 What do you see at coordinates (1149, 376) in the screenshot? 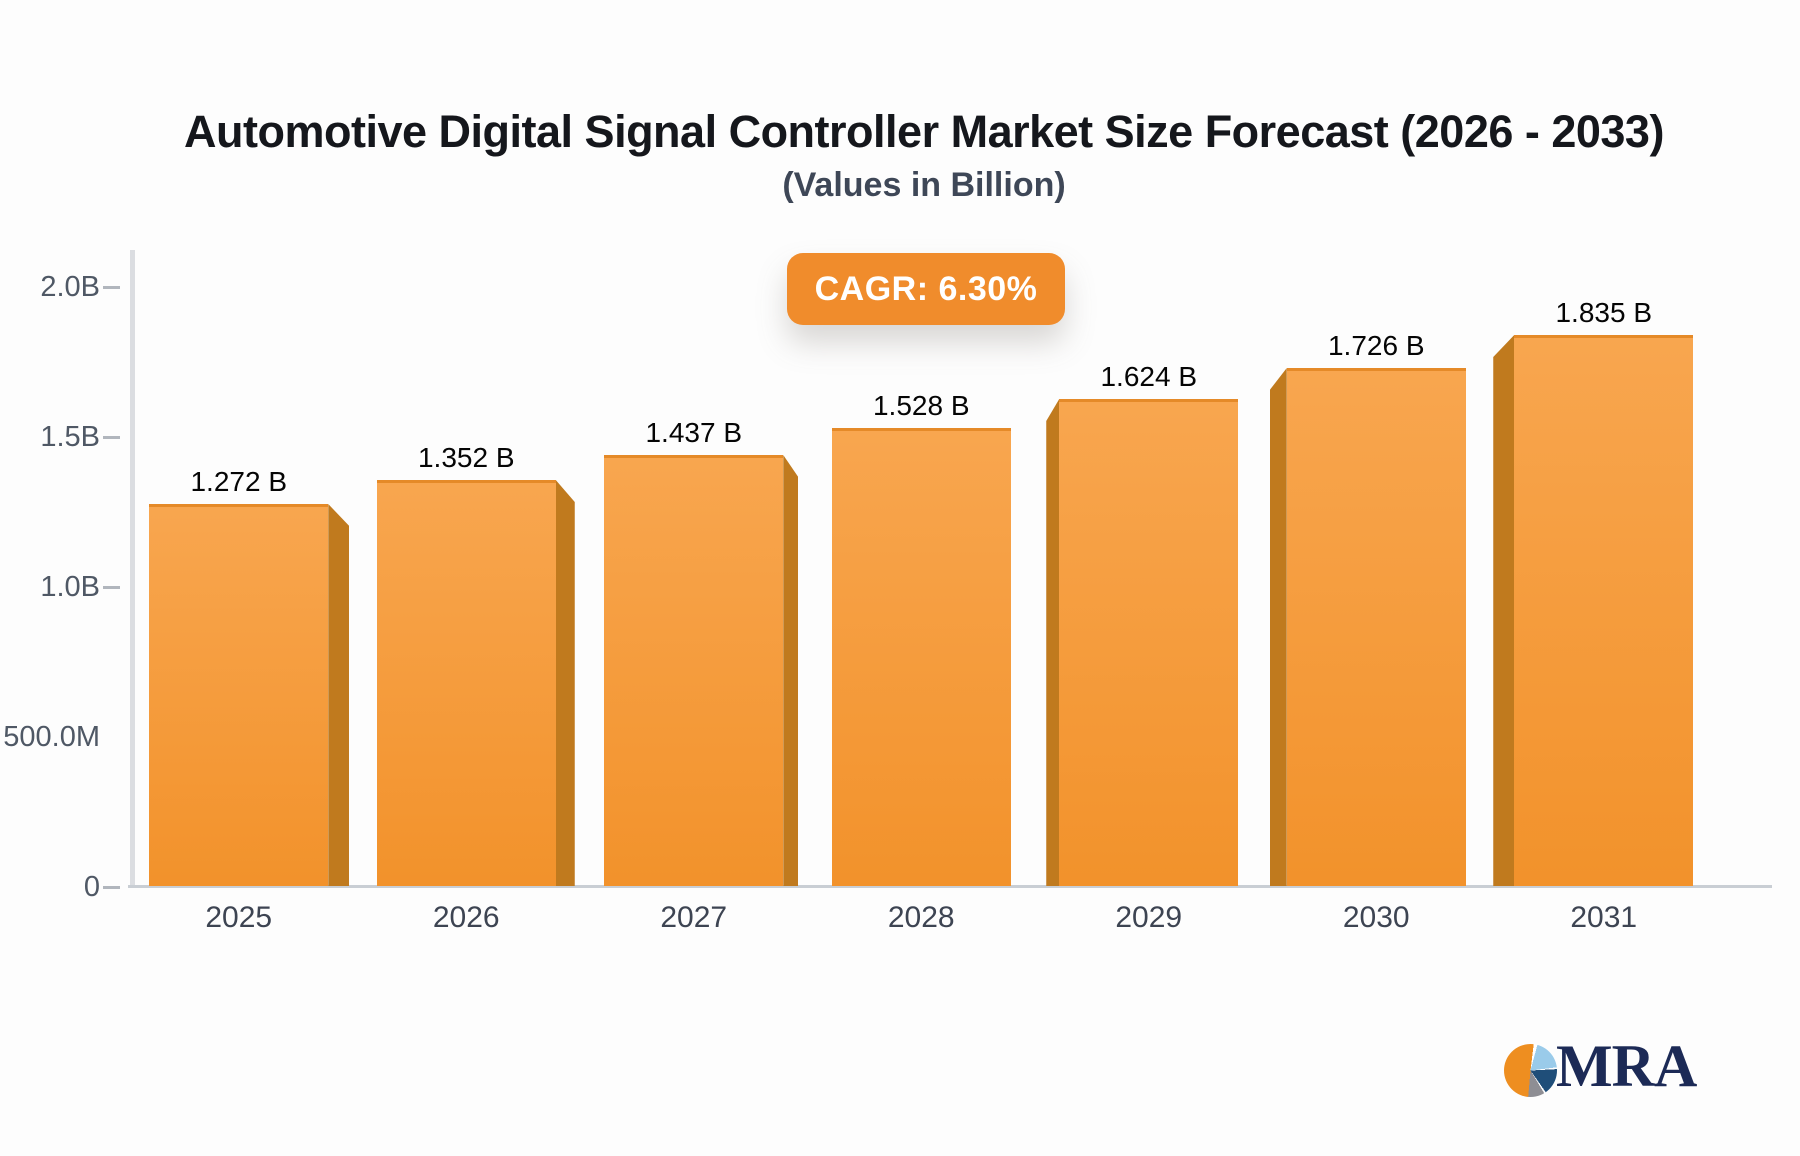
I see `bar-value-label: 1.624 B` at bounding box center [1149, 376].